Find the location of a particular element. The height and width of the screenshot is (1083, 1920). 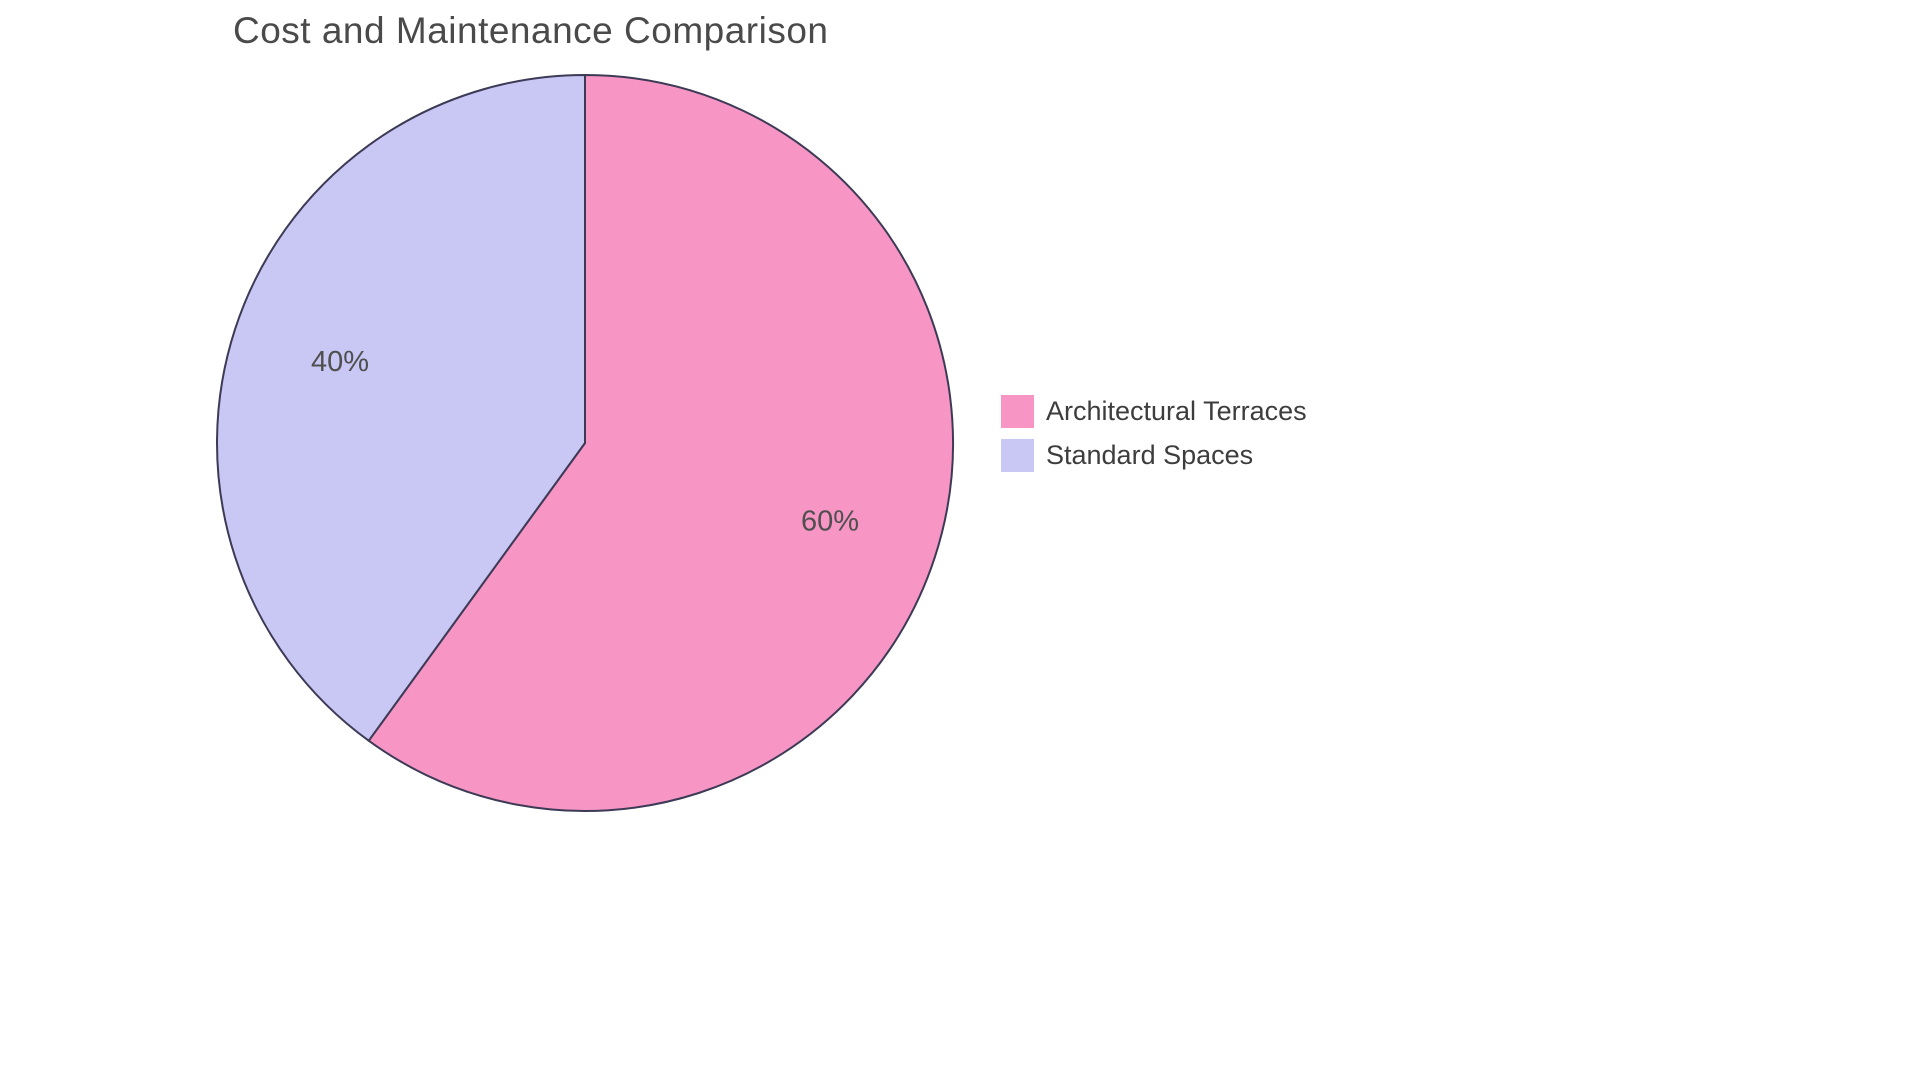

legend-item-architectural-terraces: Architectural Terraces is located at coordinates (1154, 411).